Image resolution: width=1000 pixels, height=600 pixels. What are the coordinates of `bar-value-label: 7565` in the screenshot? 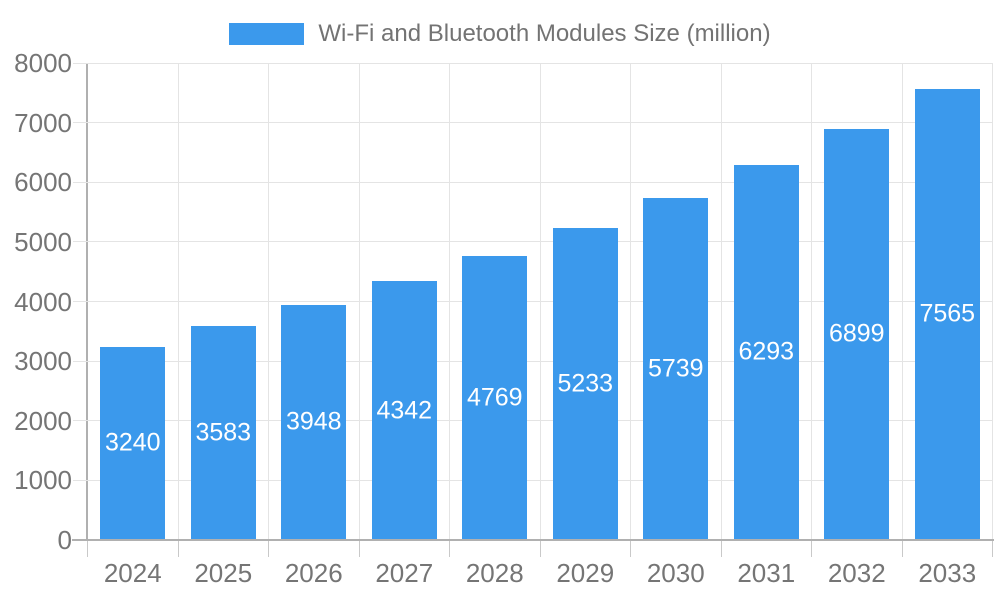 It's located at (947, 313).